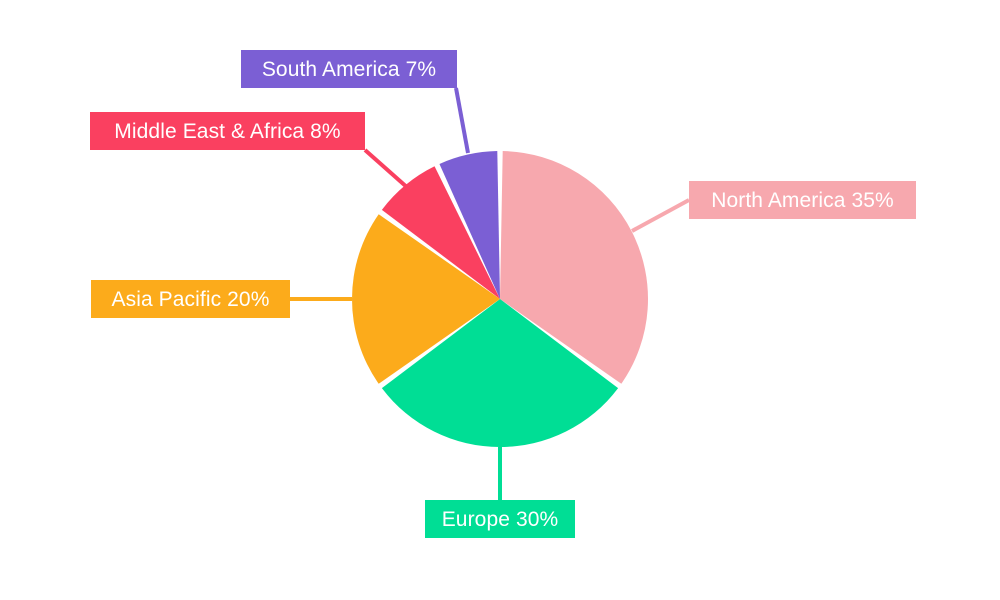  I want to click on slice-label-north-america: North America 35%, so click(802, 200).